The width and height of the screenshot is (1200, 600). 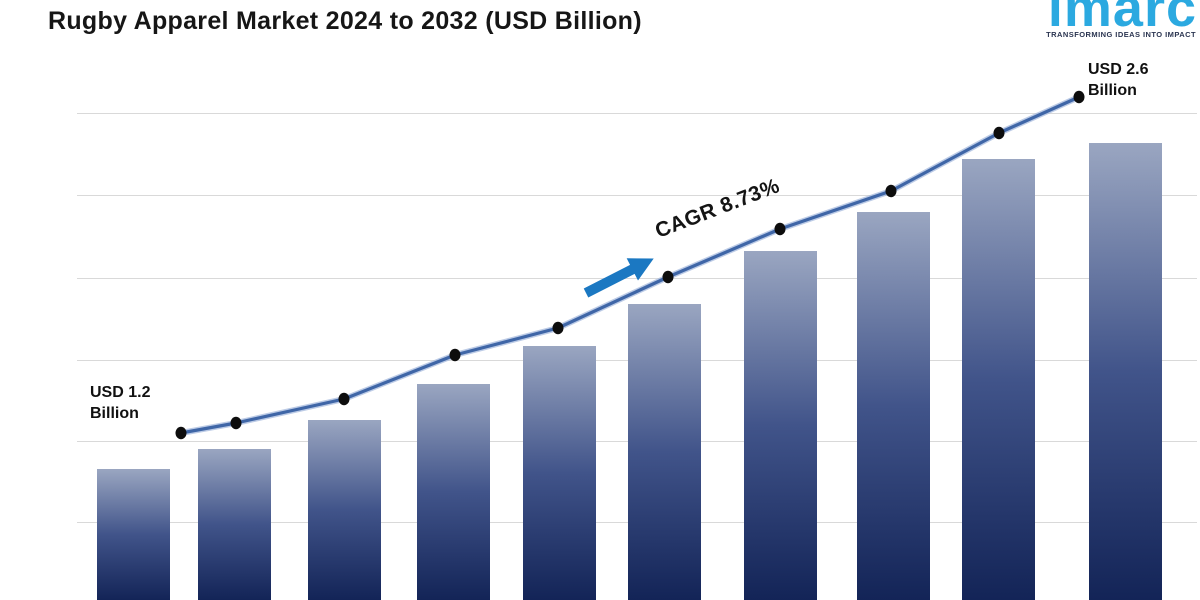 I want to click on imarc-logo-wordmark: imarc, so click(x=1122, y=19).